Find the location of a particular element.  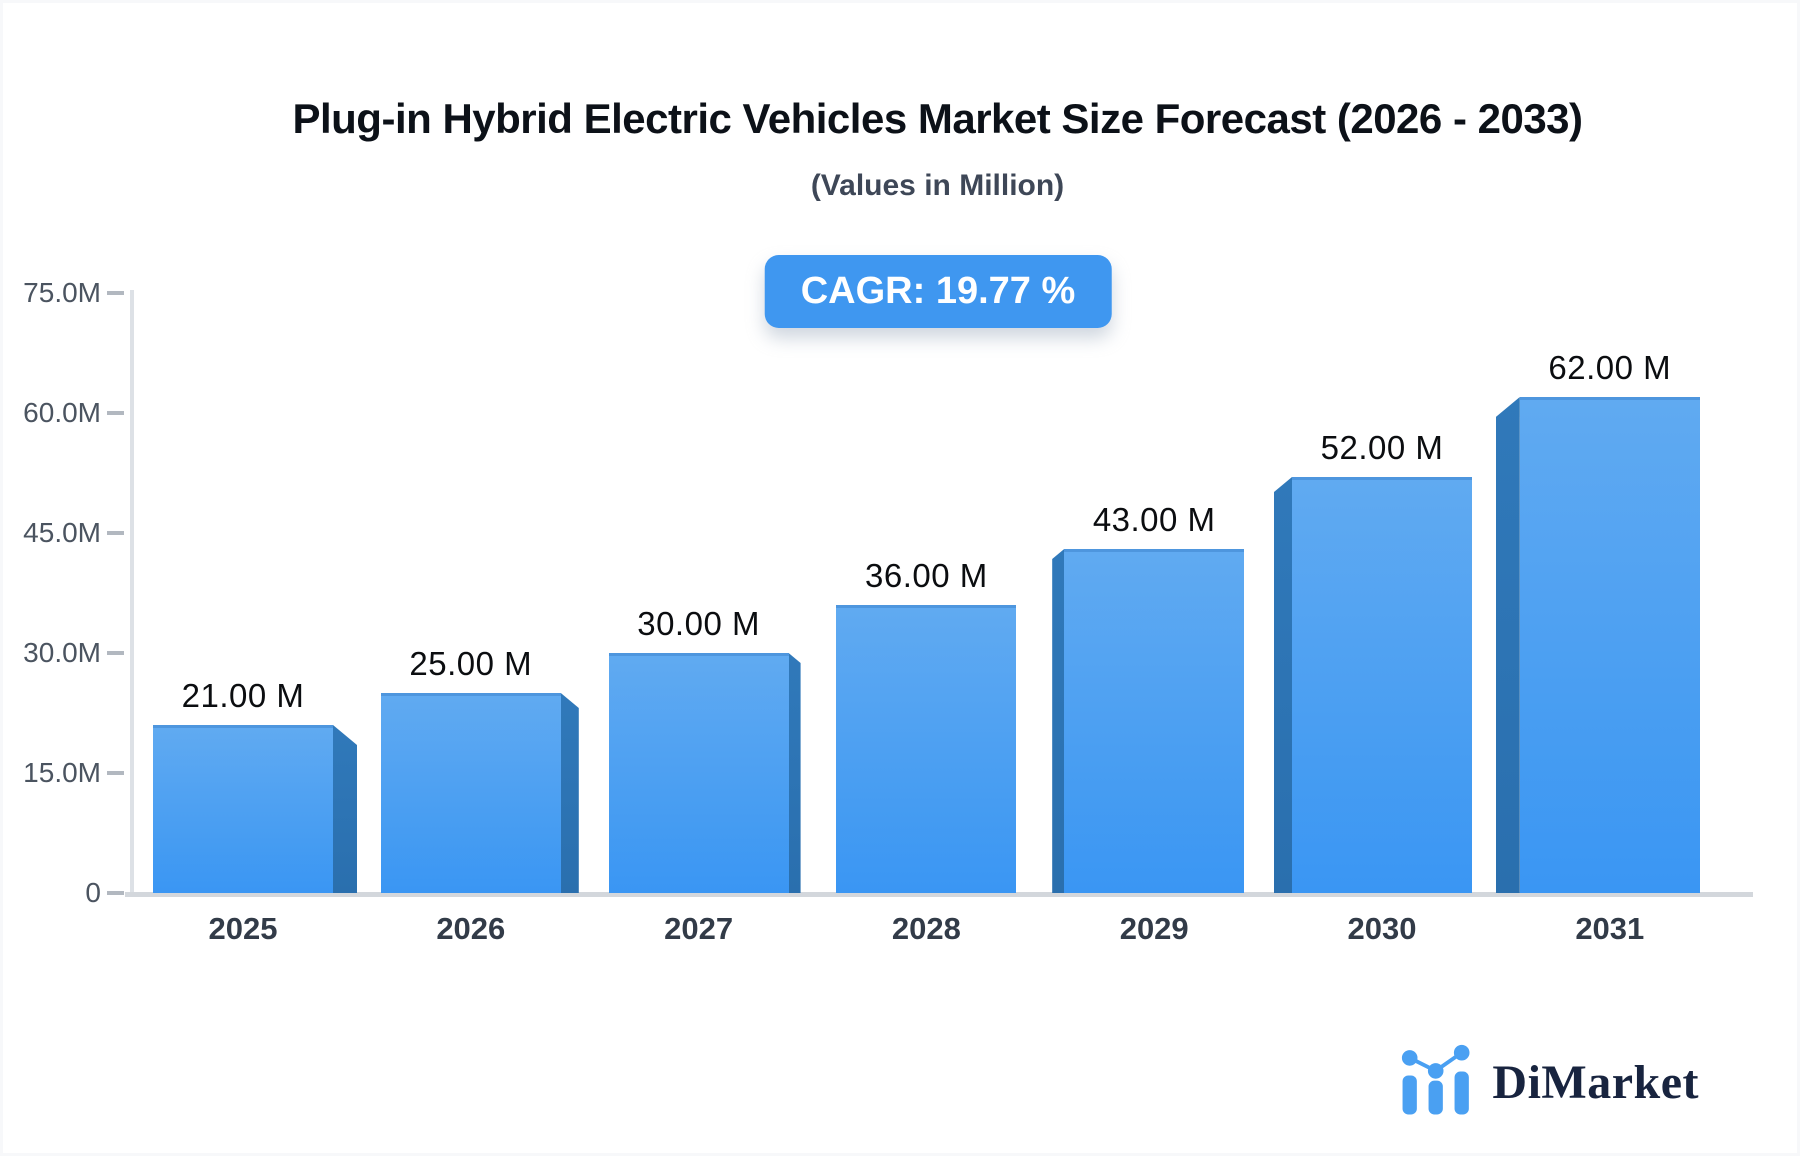

x-axis-category-label: 2030 is located at coordinates (1382, 928).